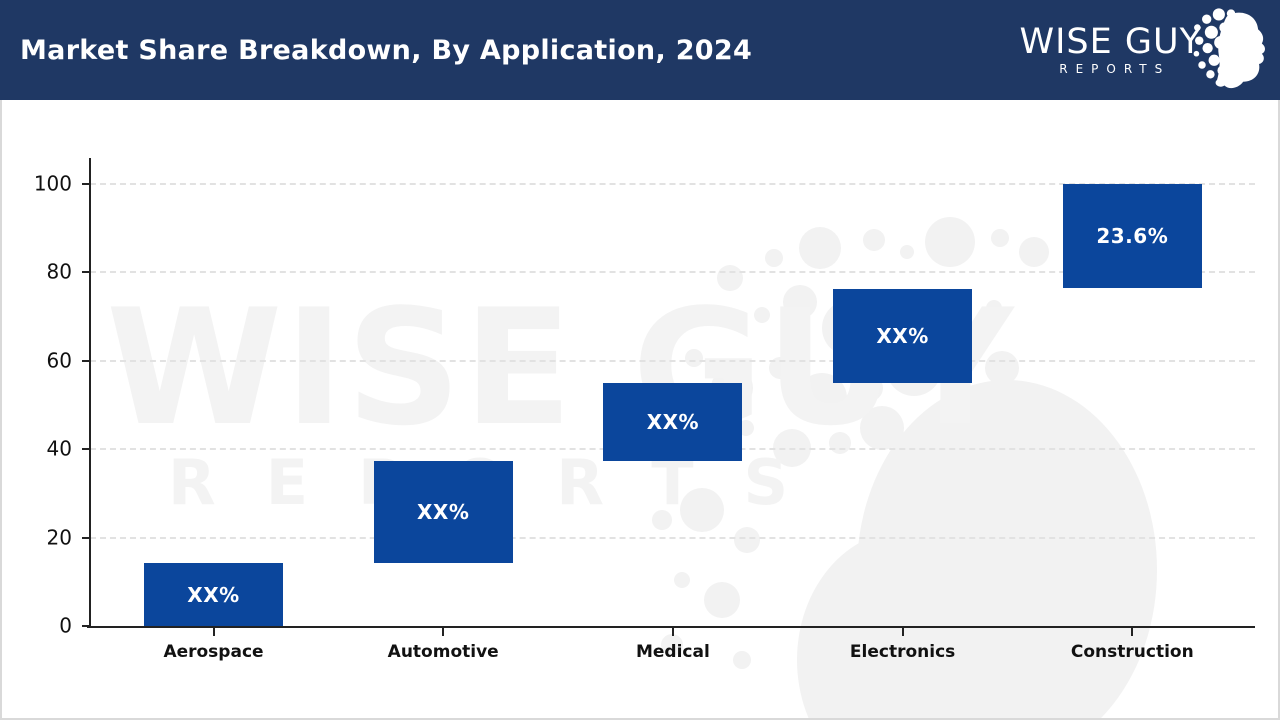 The height and width of the screenshot is (720, 1280). I want to click on y-tick-label-40: 40, so click(59, 448).